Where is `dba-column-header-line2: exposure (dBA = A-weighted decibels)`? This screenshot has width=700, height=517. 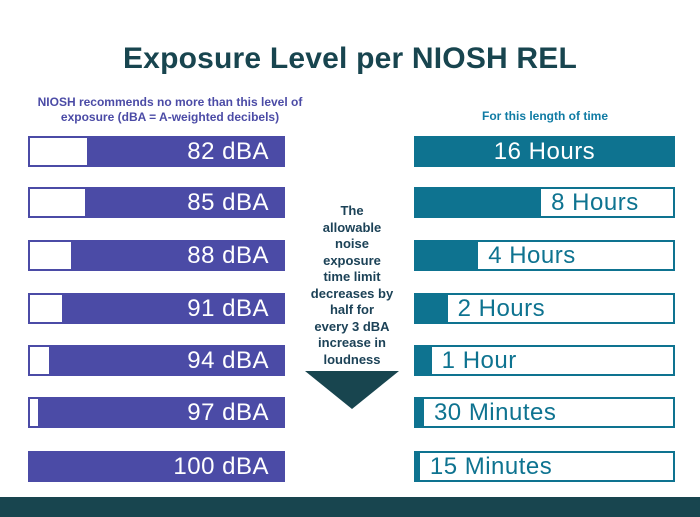 dba-column-header-line2: exposure (dBA = A-weighted decibels) is located at coordinates (170, 117).